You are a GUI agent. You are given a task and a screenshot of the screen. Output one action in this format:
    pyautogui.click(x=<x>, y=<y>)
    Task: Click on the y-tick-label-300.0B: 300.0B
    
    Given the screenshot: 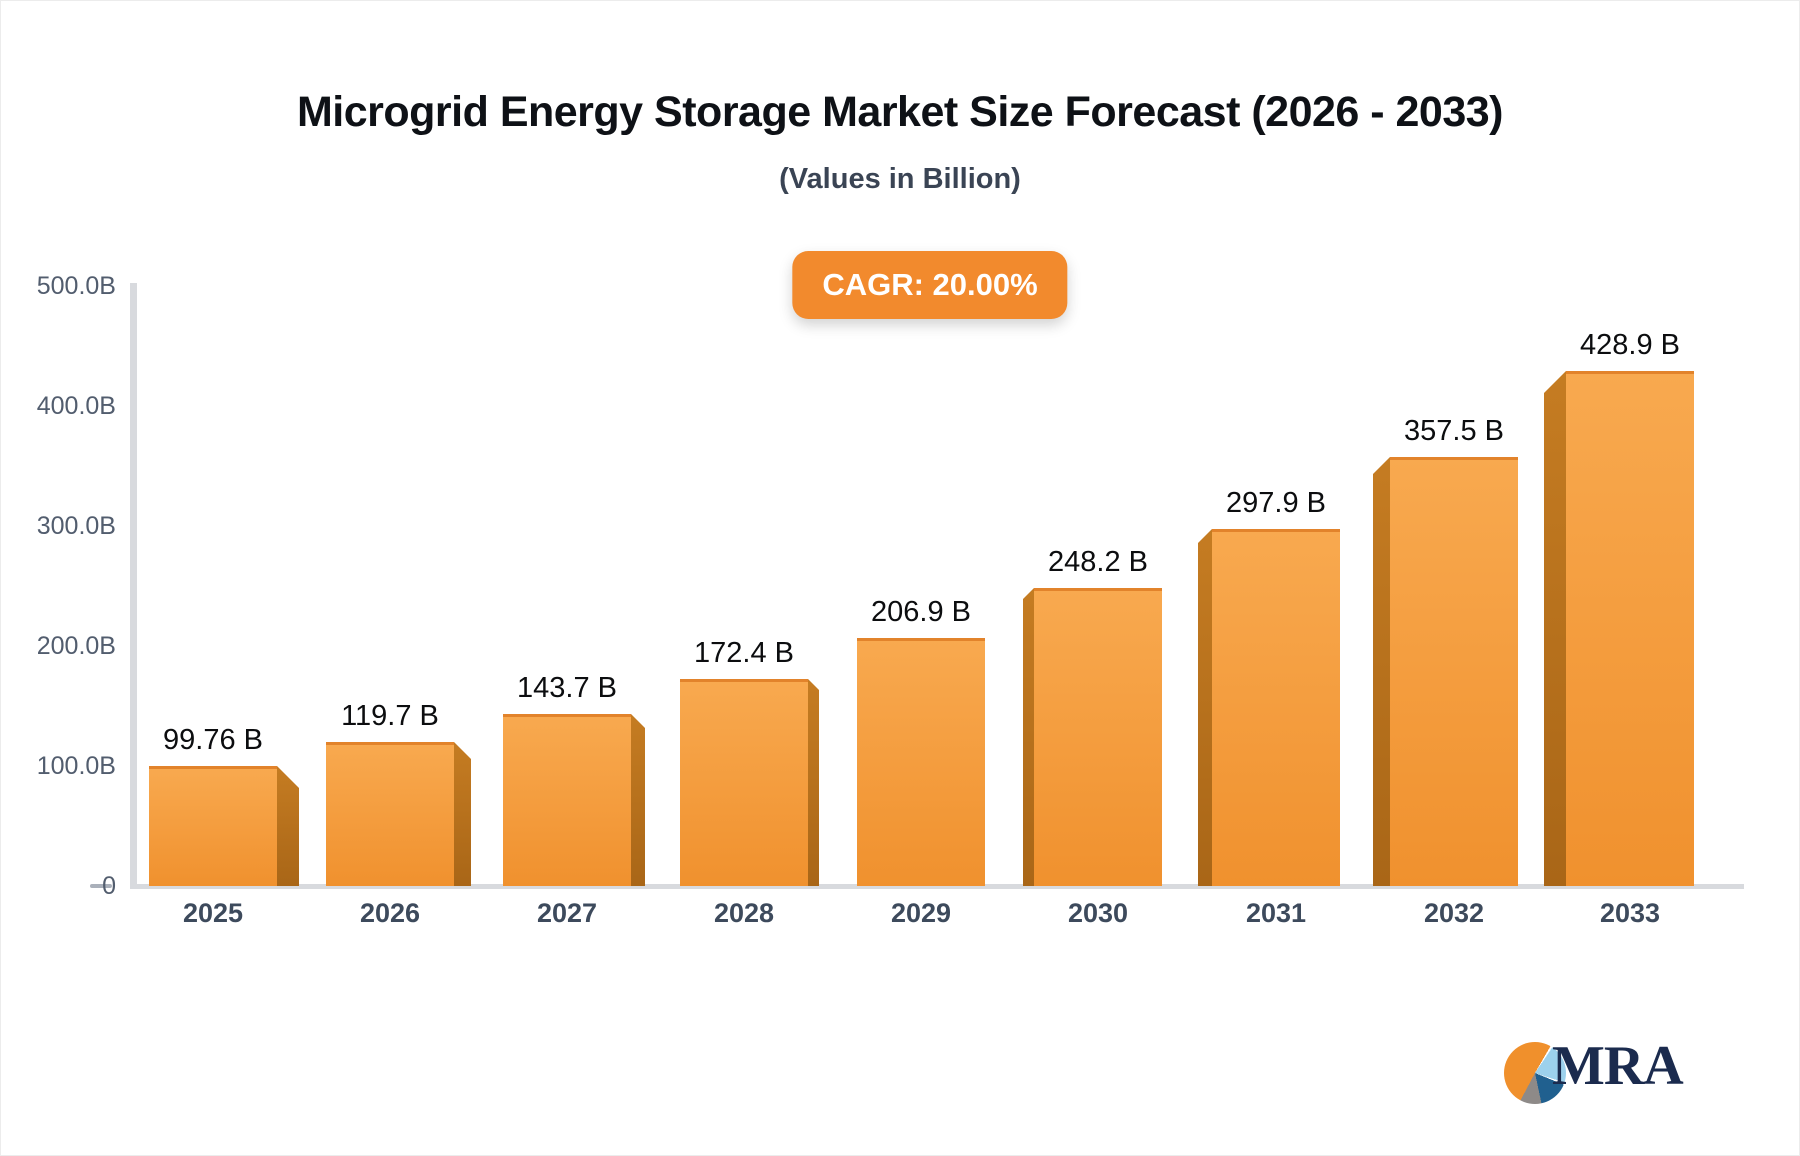 What is the action you would take?
    pyautogui.click(x=76, y=526)
    